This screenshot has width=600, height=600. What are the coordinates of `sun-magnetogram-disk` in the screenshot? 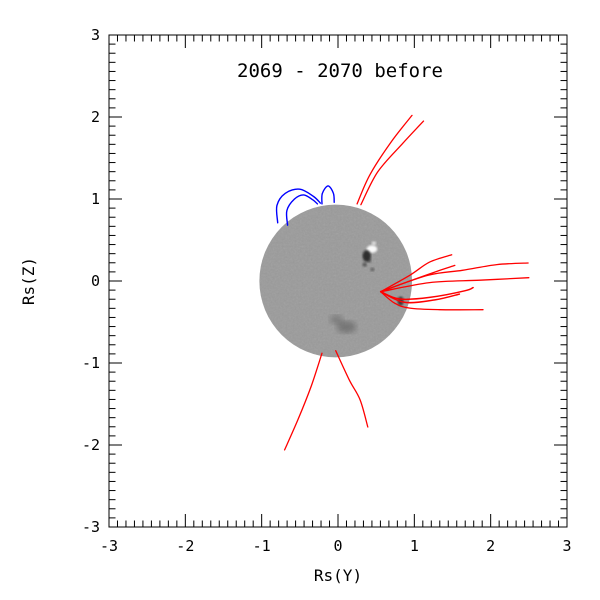 It's located at (336, 281).